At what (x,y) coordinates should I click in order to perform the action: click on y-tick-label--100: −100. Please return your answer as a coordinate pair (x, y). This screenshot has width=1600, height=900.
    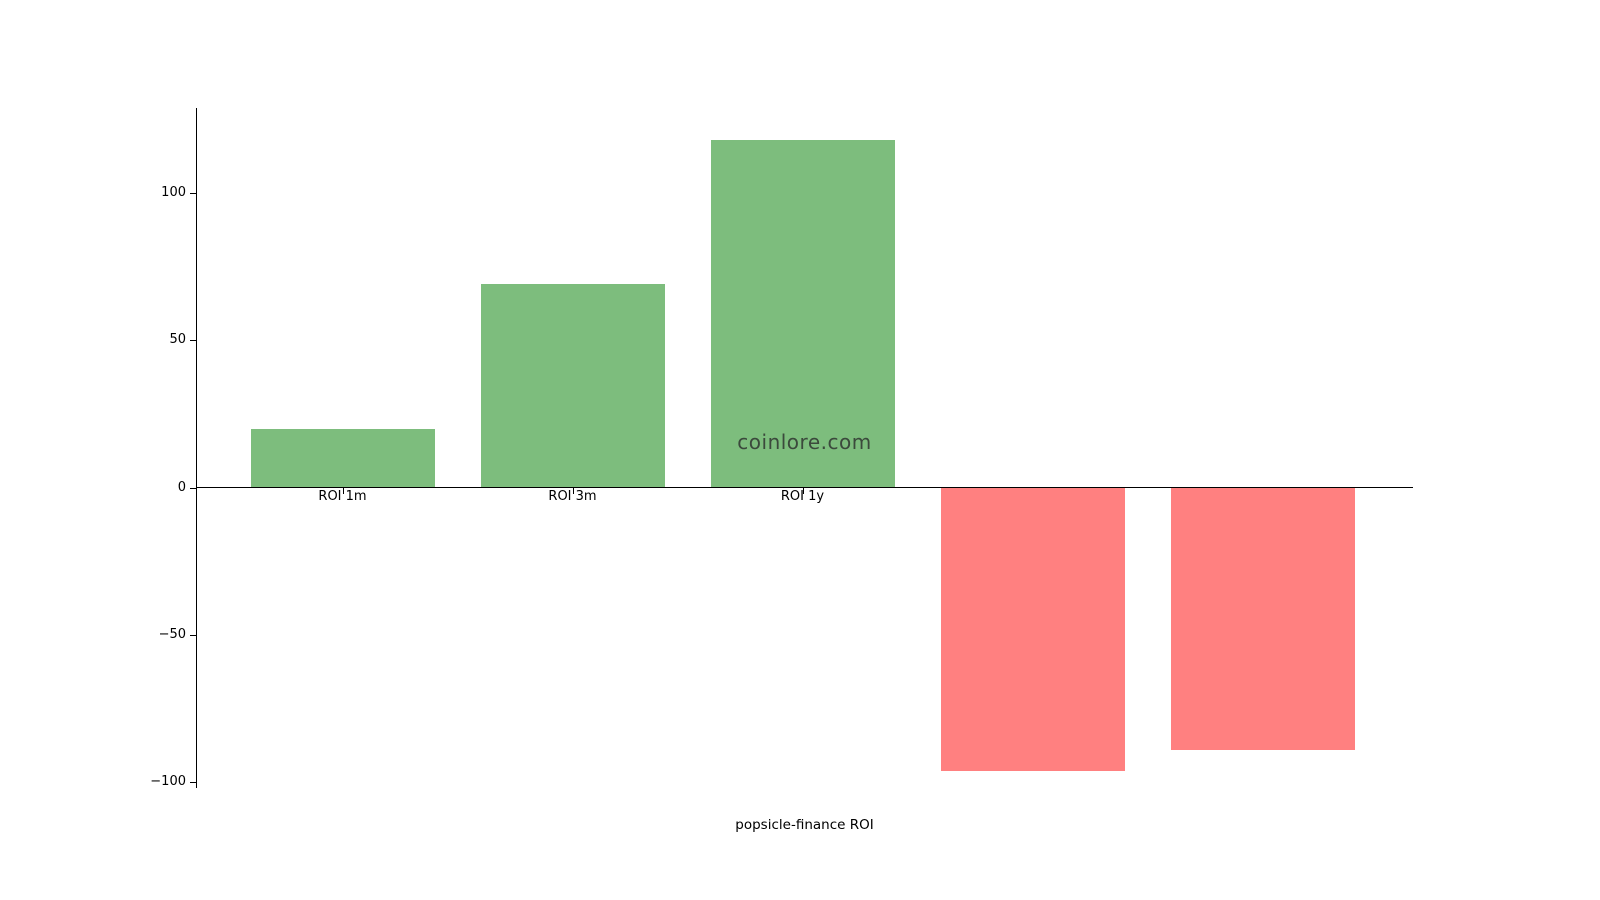
    Looking at the image, I should click on (168, 781).